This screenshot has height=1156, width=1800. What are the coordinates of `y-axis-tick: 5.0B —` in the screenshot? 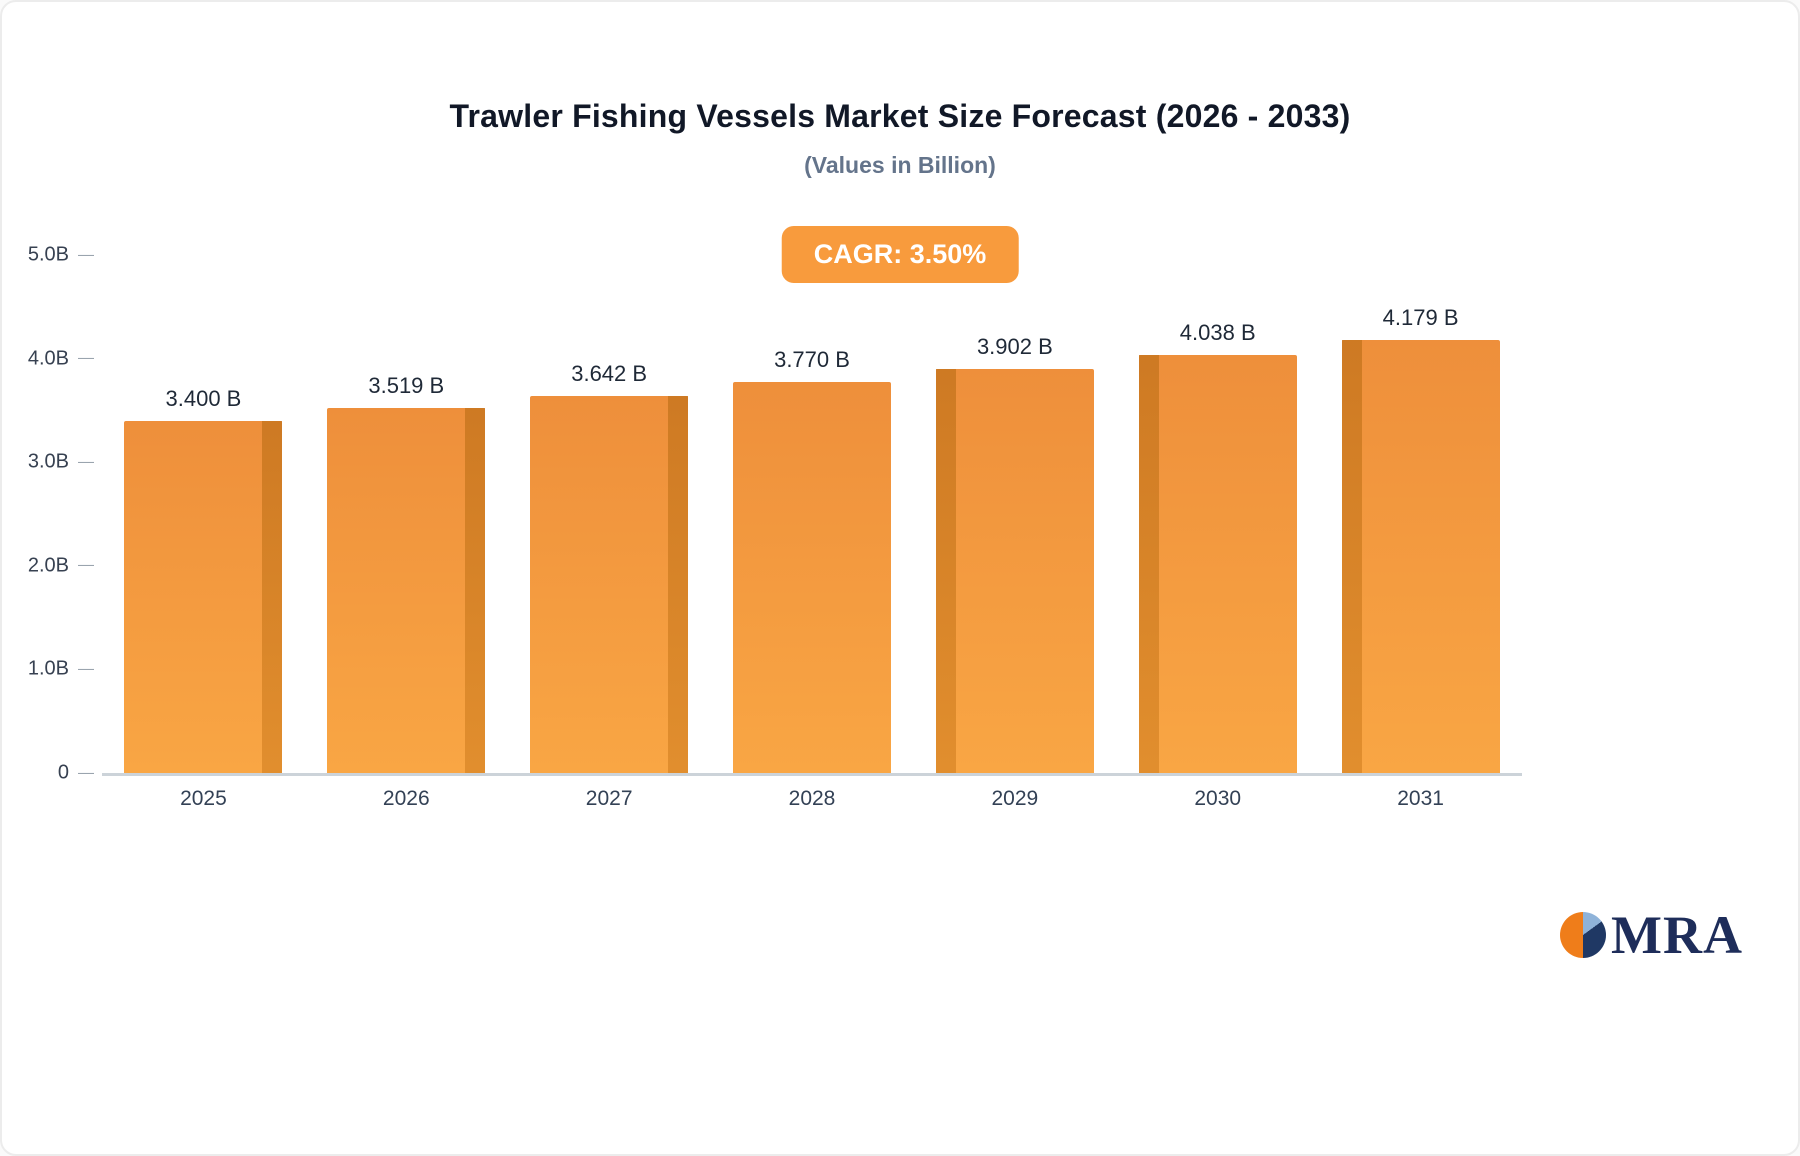 It's located at (48, 255).